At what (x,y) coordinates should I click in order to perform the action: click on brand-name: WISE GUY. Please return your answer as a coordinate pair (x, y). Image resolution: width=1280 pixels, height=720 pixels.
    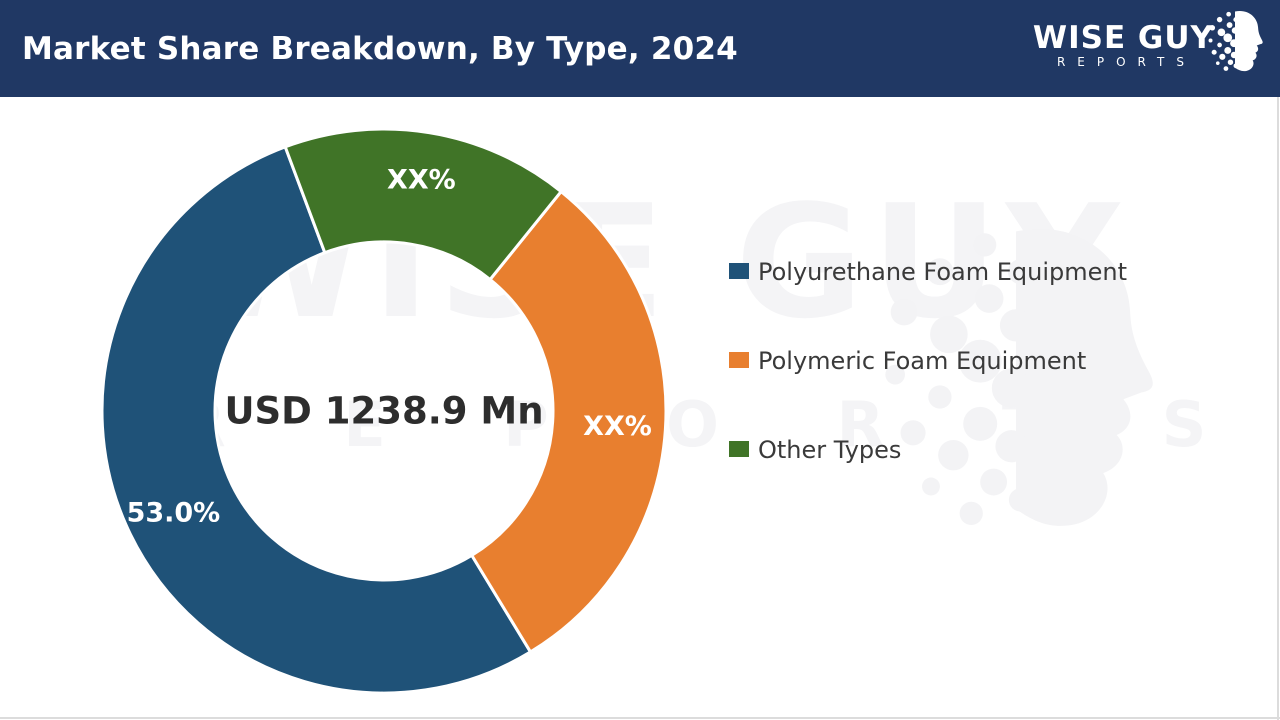
    Looking at the image, I should click on (1123, 38).